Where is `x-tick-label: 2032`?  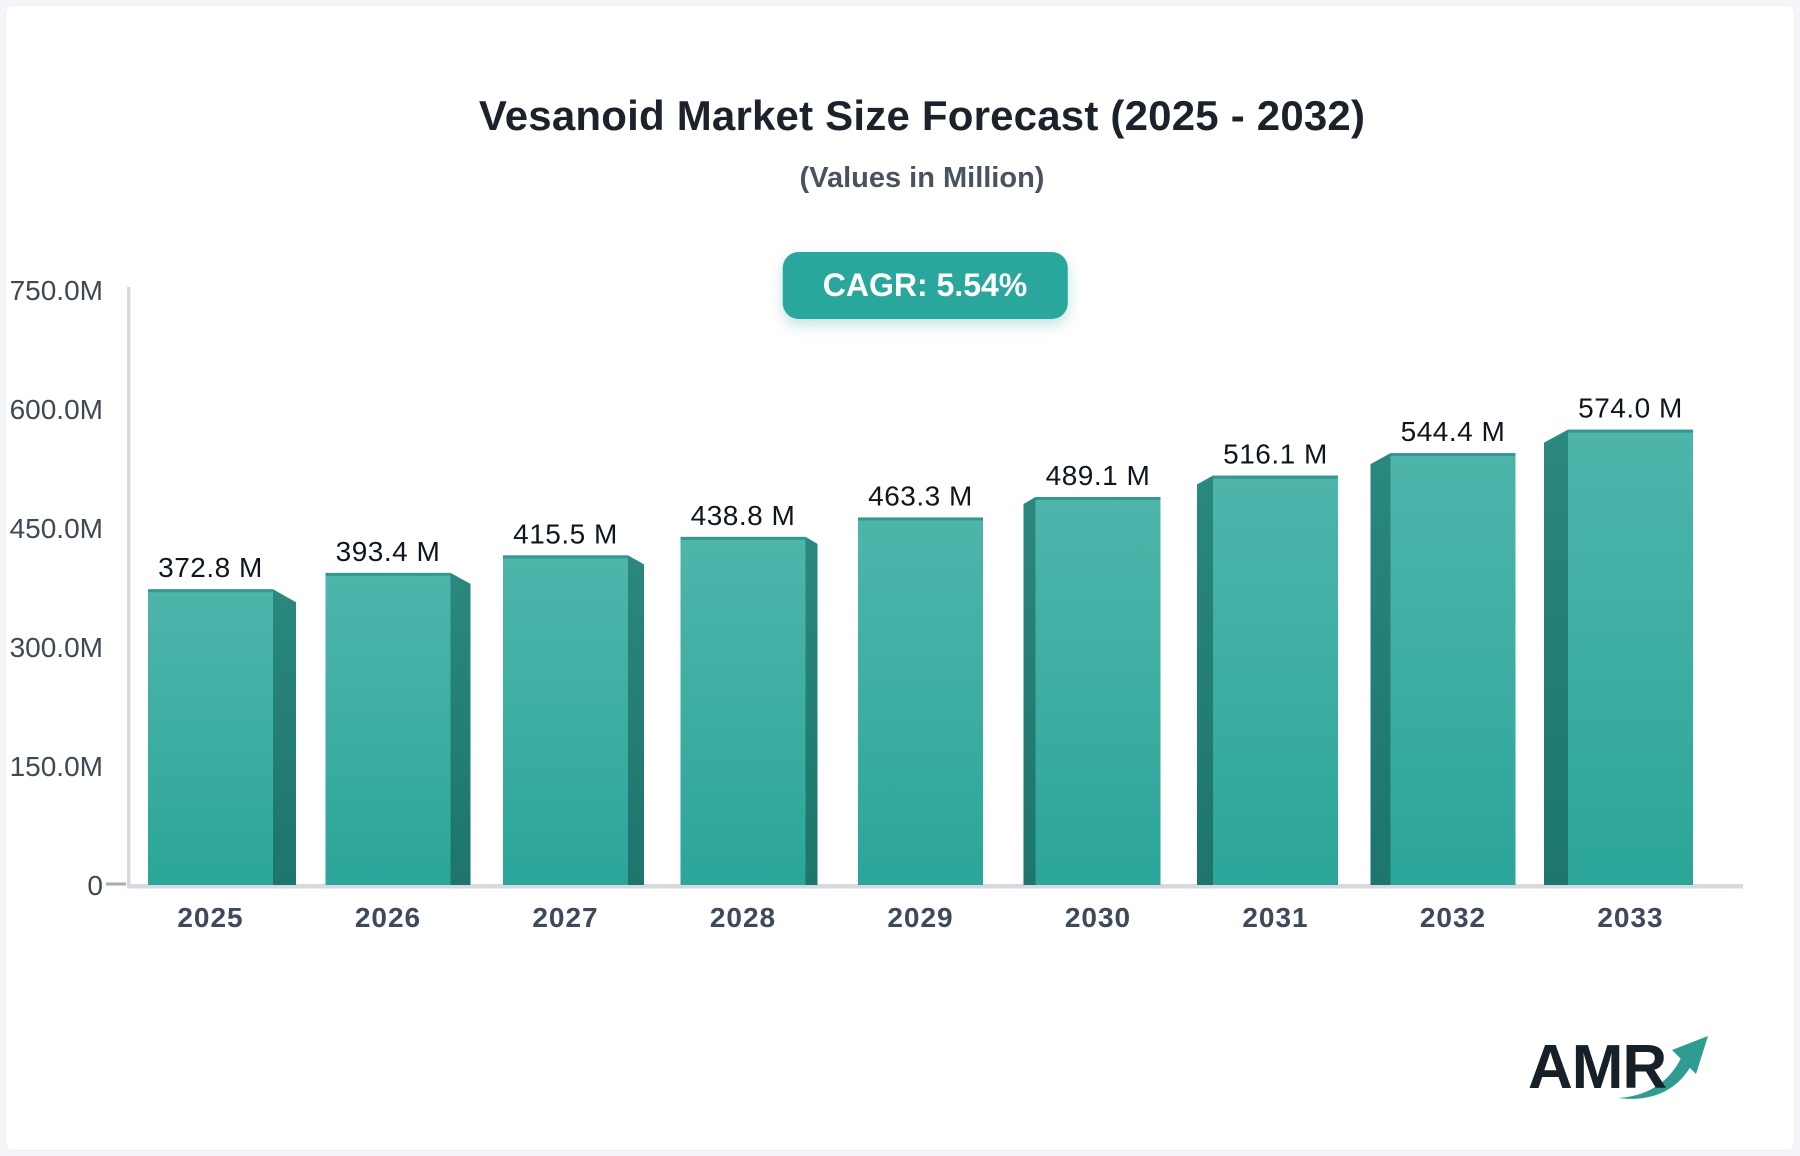 x-tick-label: 2032 is located at coordinates (1453, 917).